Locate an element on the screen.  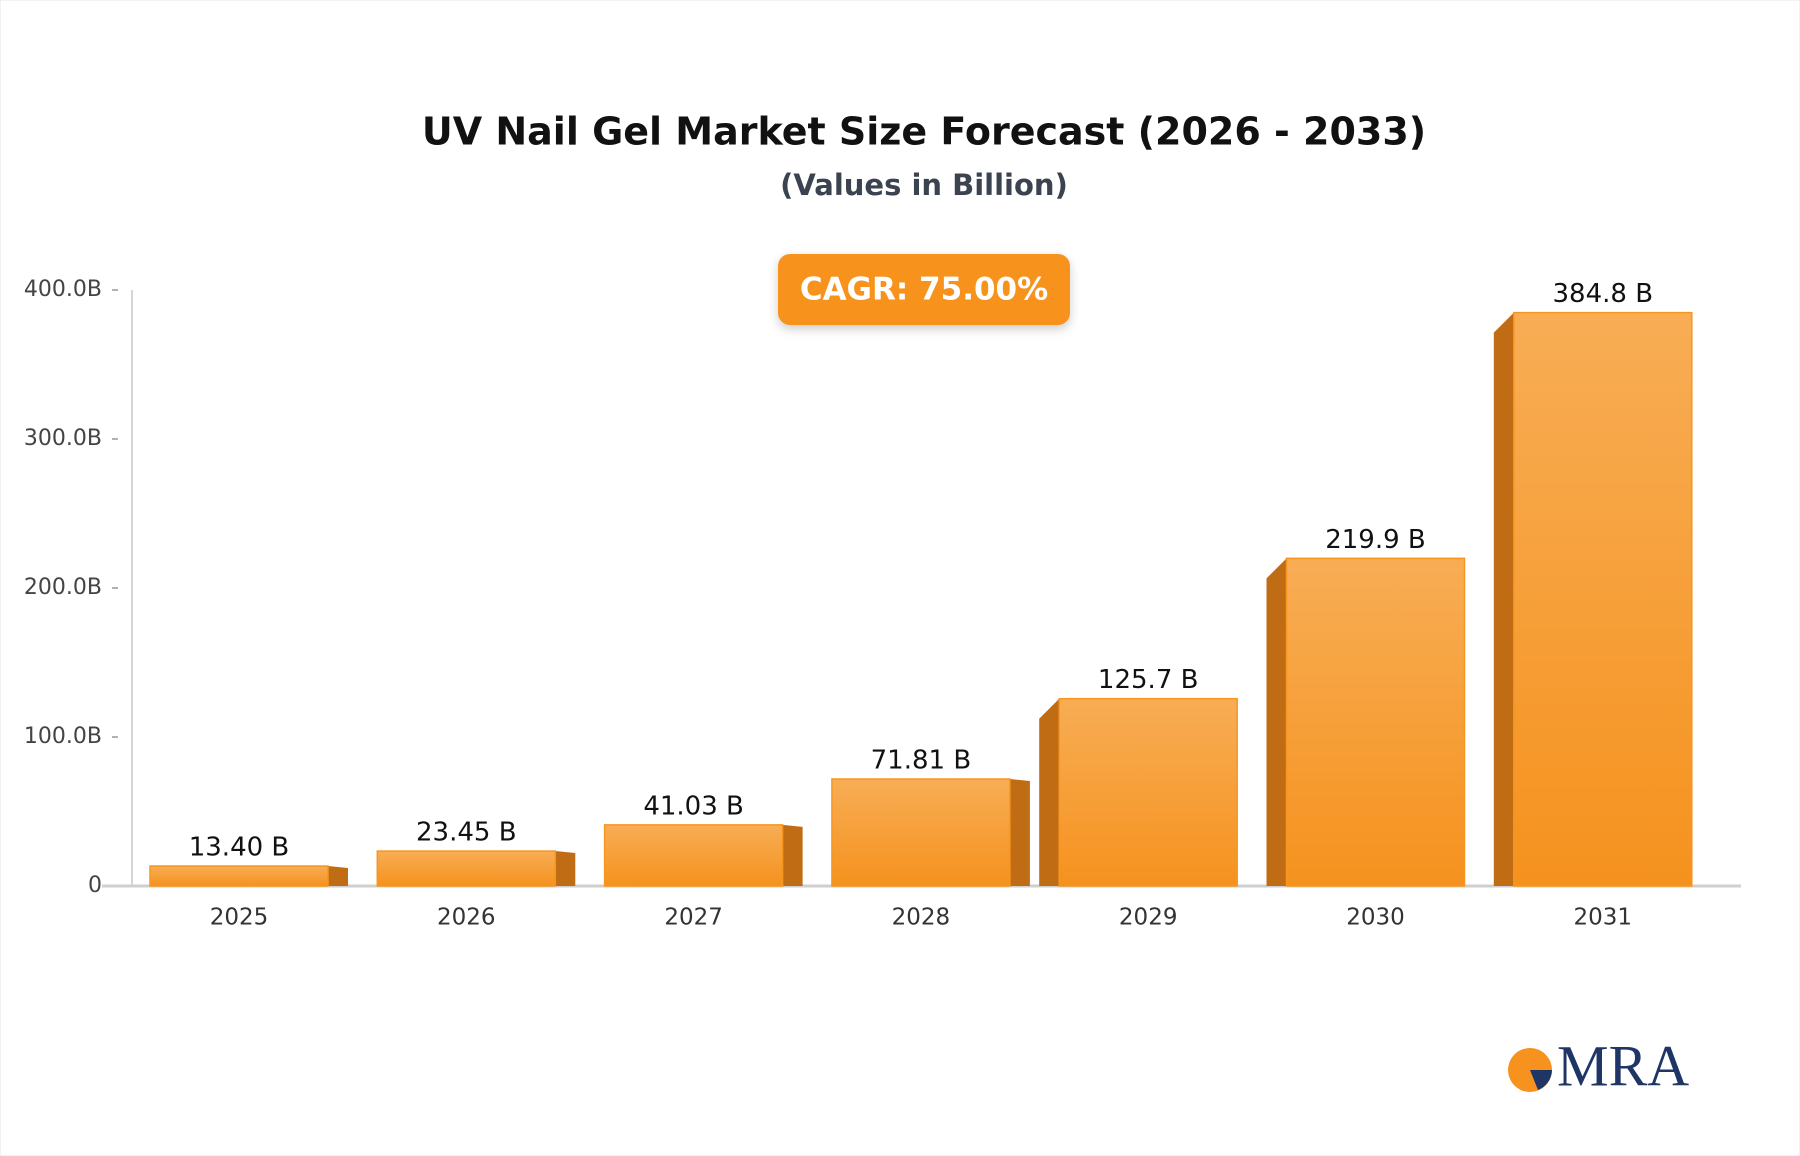
logo-text: MRA is located at coordinates (1623, 1065).